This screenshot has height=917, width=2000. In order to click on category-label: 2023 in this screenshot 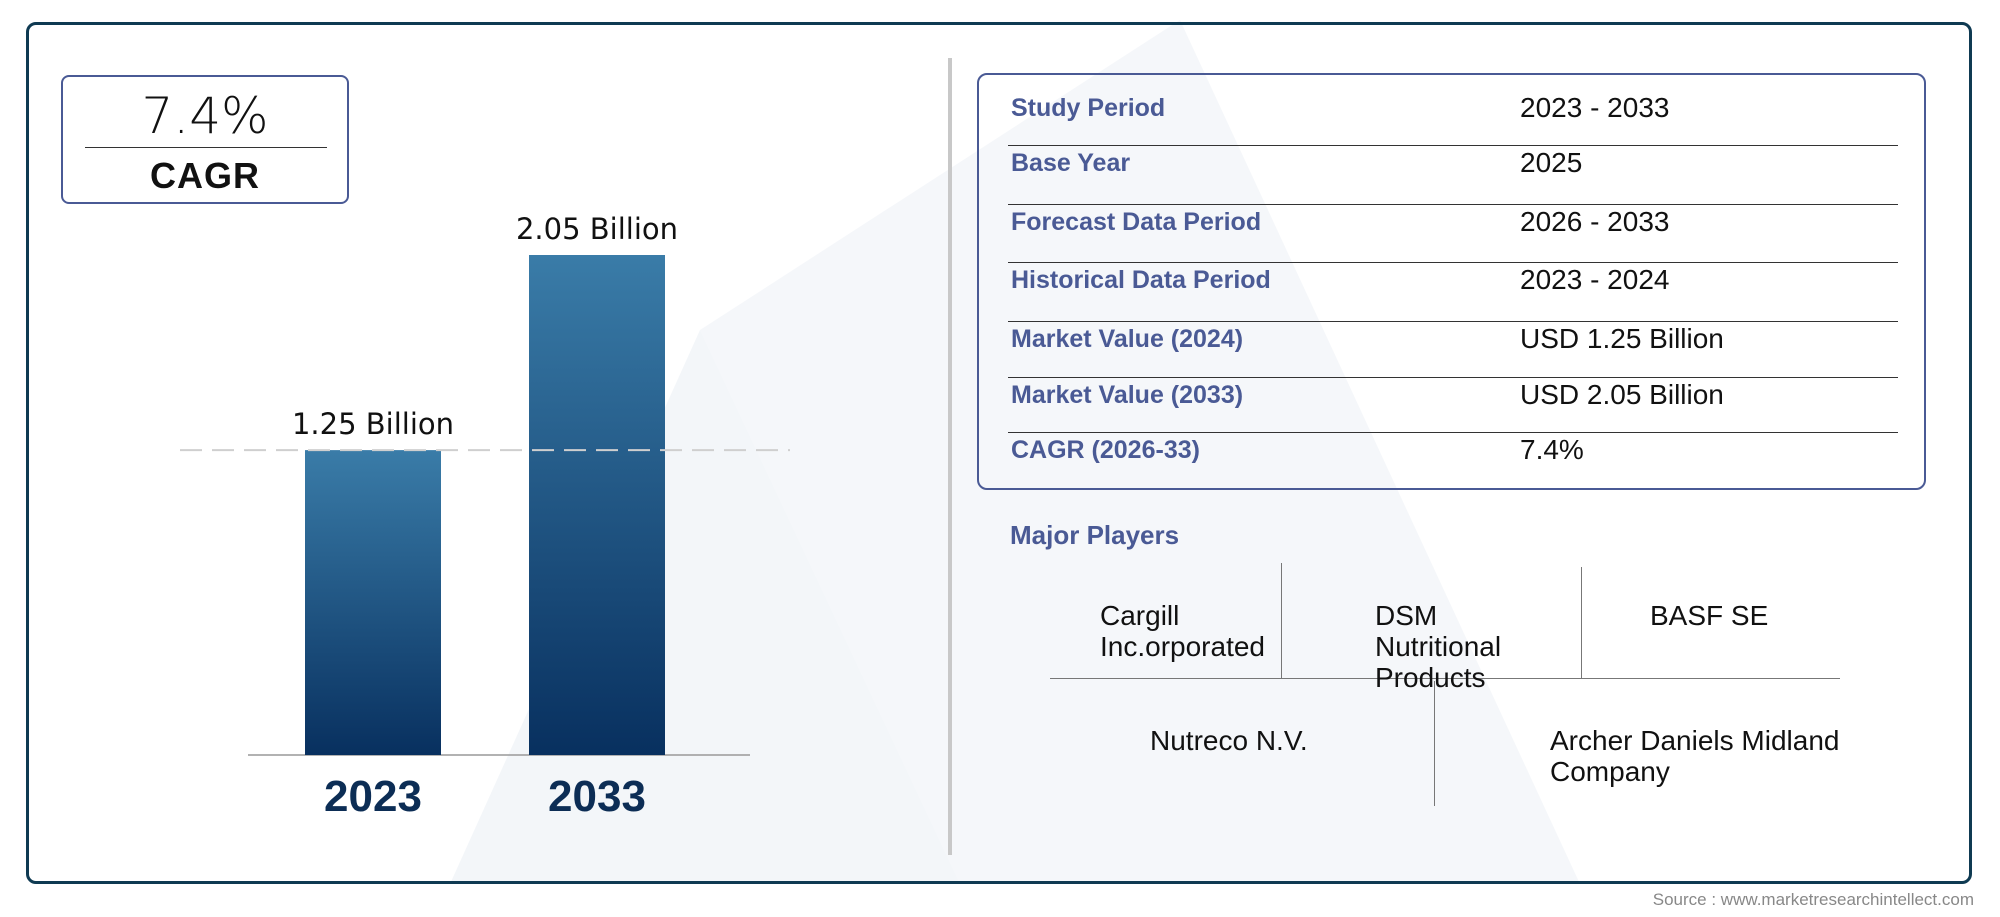, I will do `click(373, 796)`.